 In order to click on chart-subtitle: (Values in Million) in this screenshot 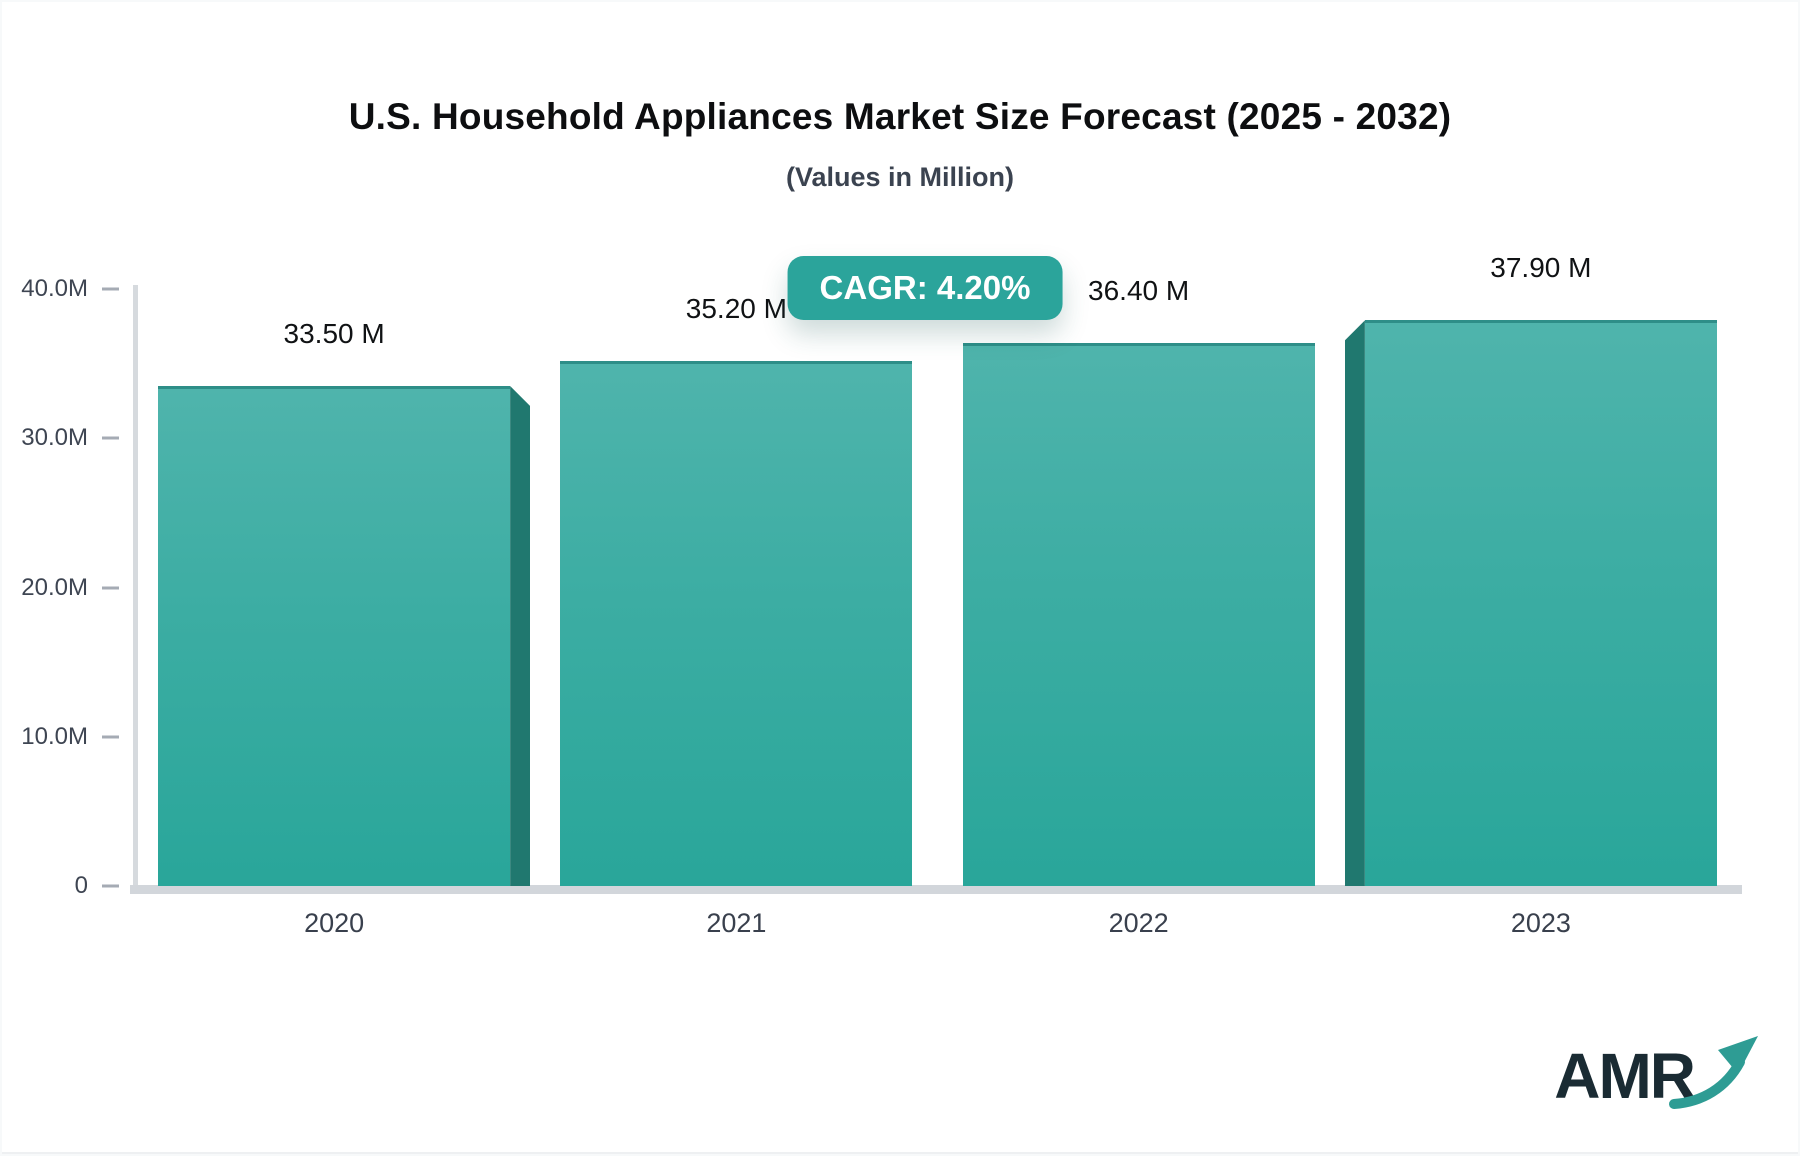, I will do `click(900, 177)`.